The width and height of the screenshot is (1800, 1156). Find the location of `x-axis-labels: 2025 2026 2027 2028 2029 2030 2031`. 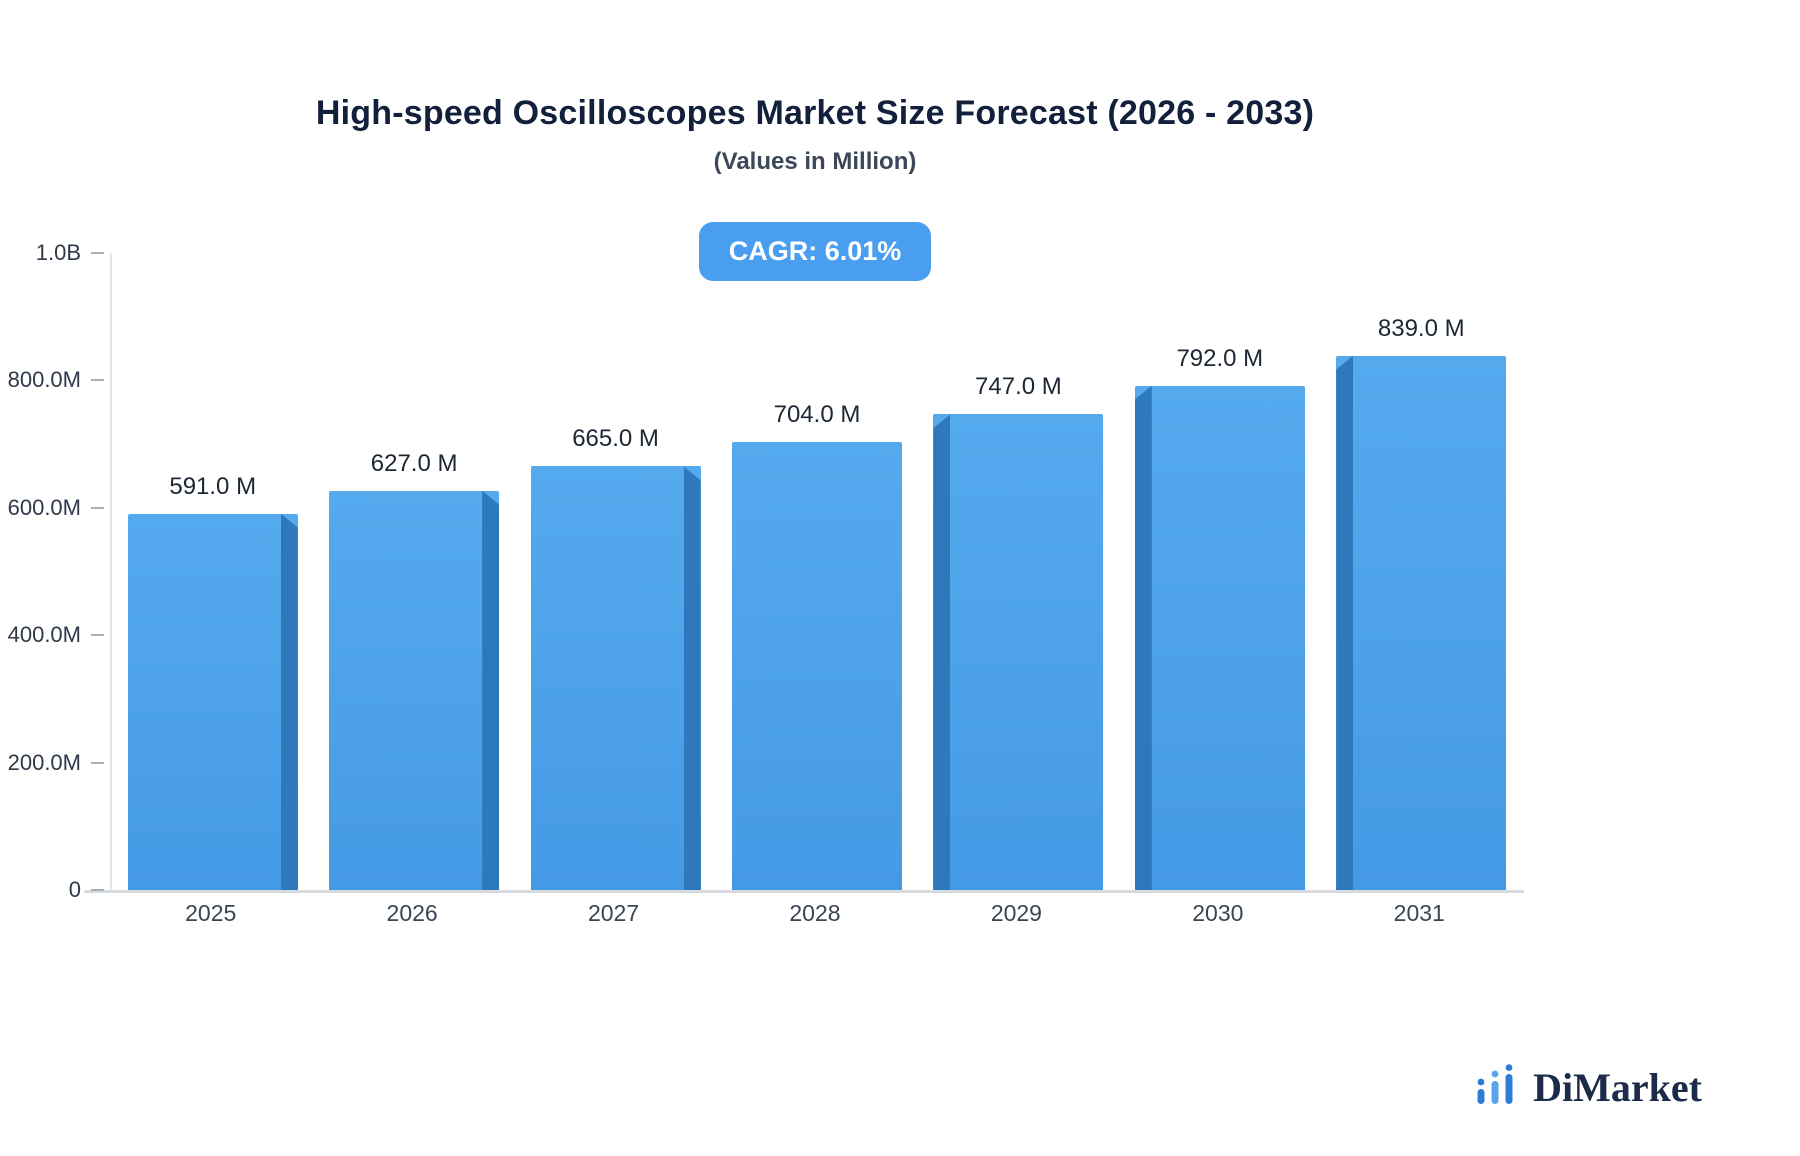

x-axis-labels: 2025 2026 2027 2028 2029 2030 2031 is located at coordinates (815, 913).